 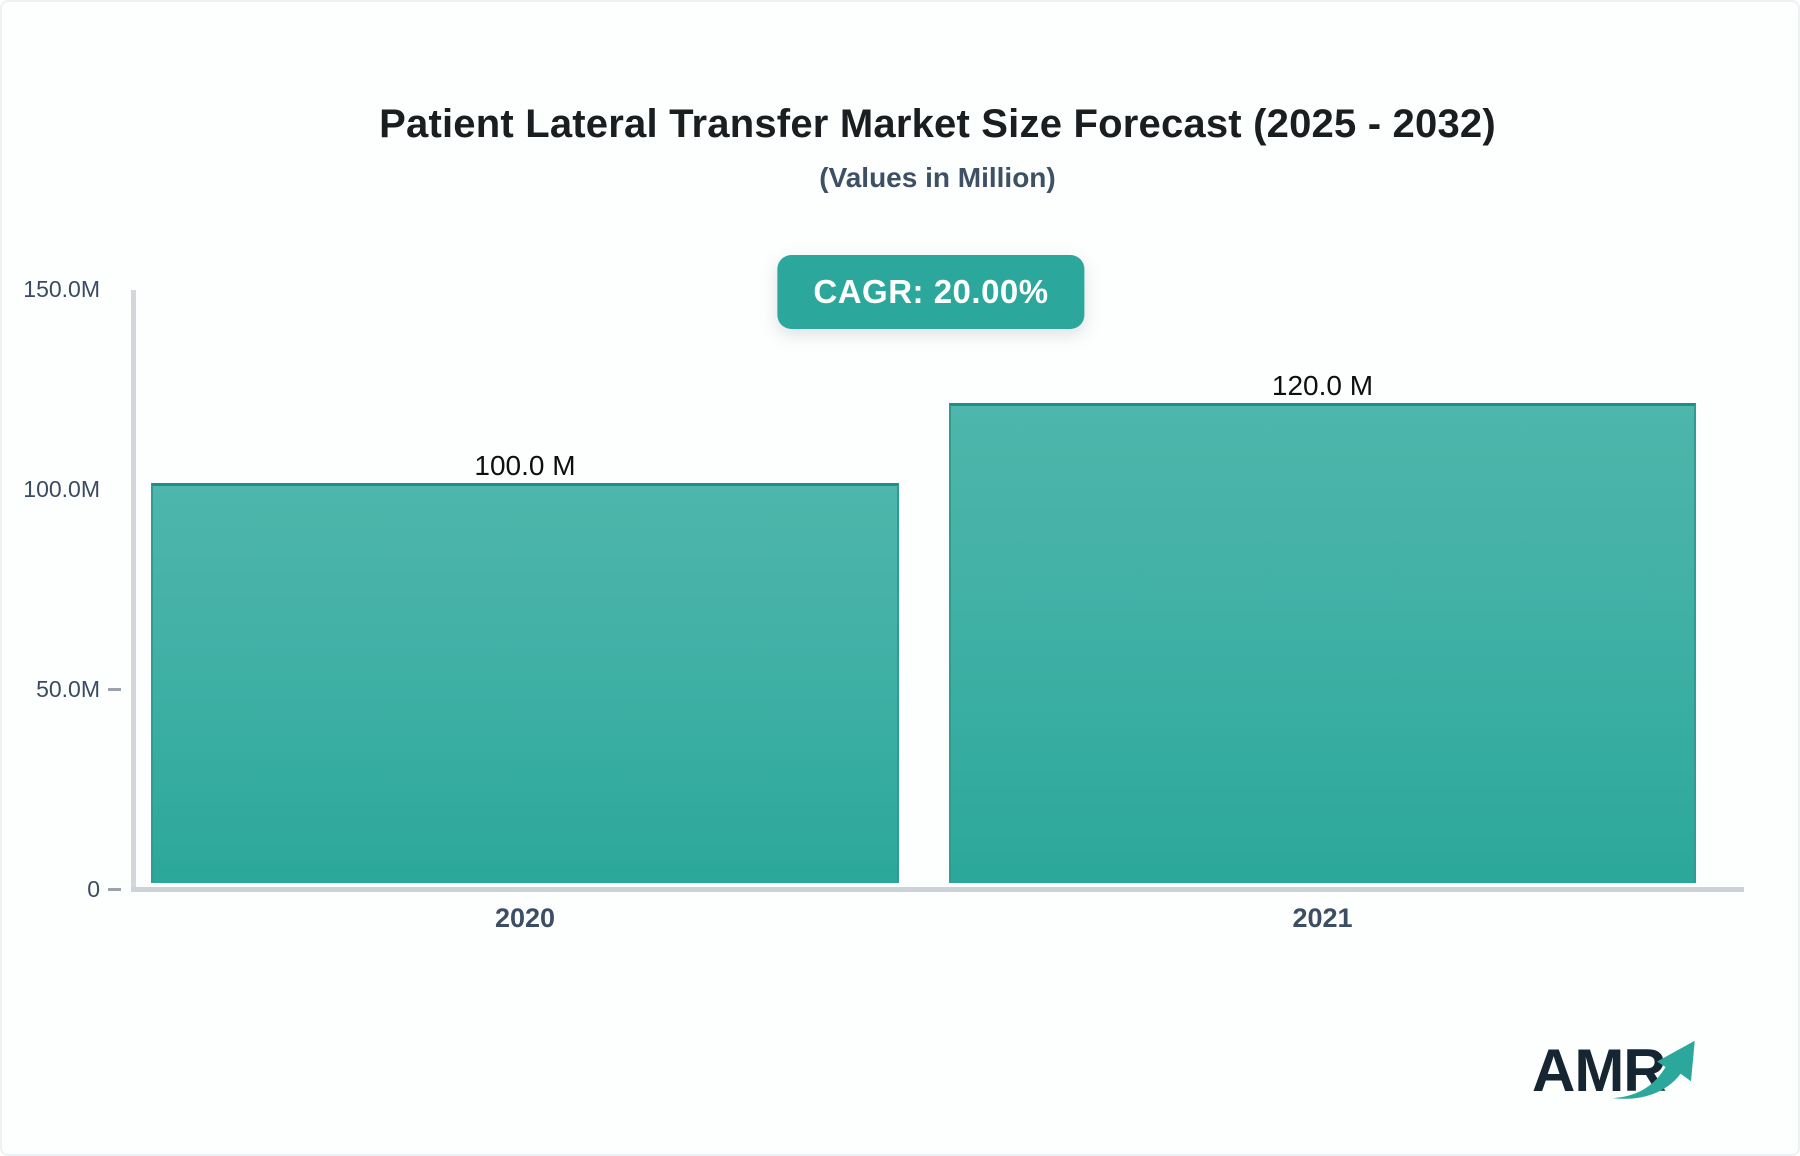 I want to click on x-axis-label-2021: 2021, so click(x=1322, y=918).